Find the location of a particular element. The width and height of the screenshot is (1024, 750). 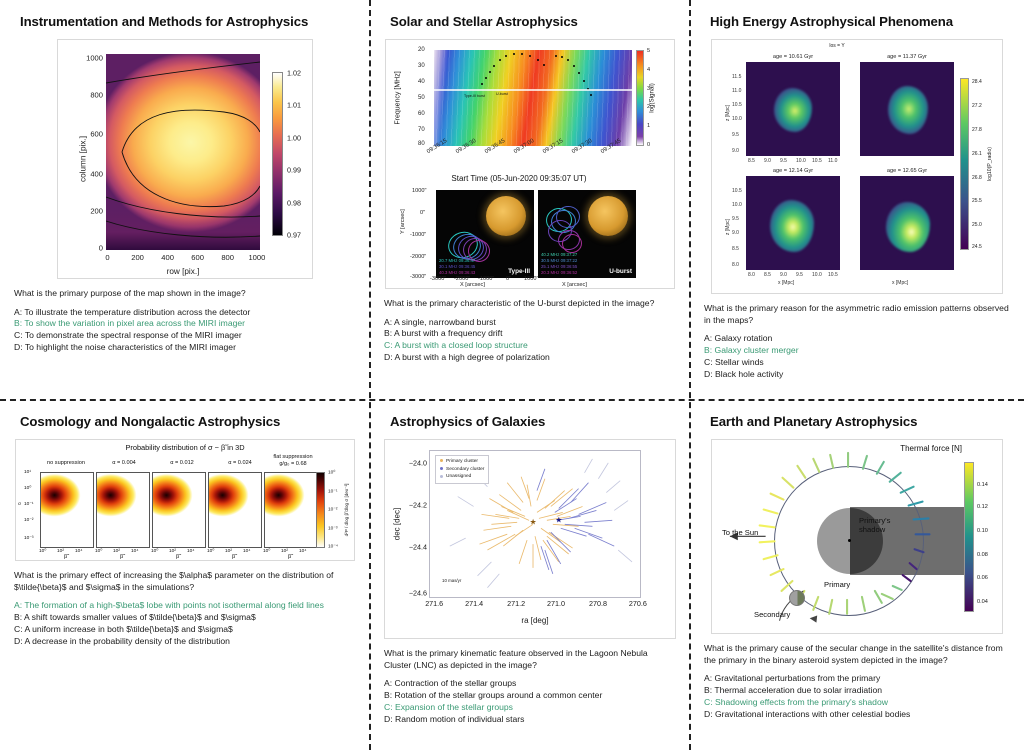

option-b: B: Galaxy cluster merger is located at coordinates (751, 350).